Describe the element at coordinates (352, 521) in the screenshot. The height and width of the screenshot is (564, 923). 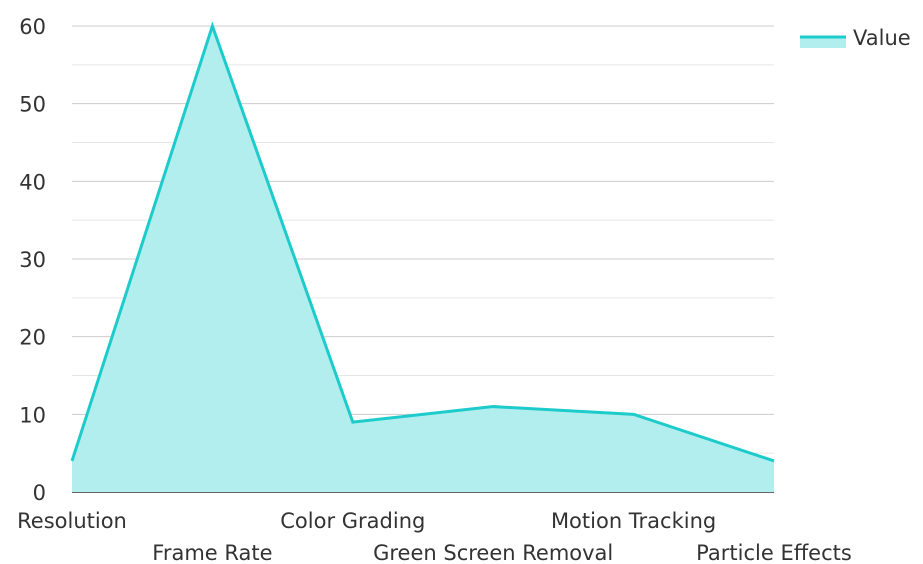
I see `x-tick-label: Color Grading` at that location.